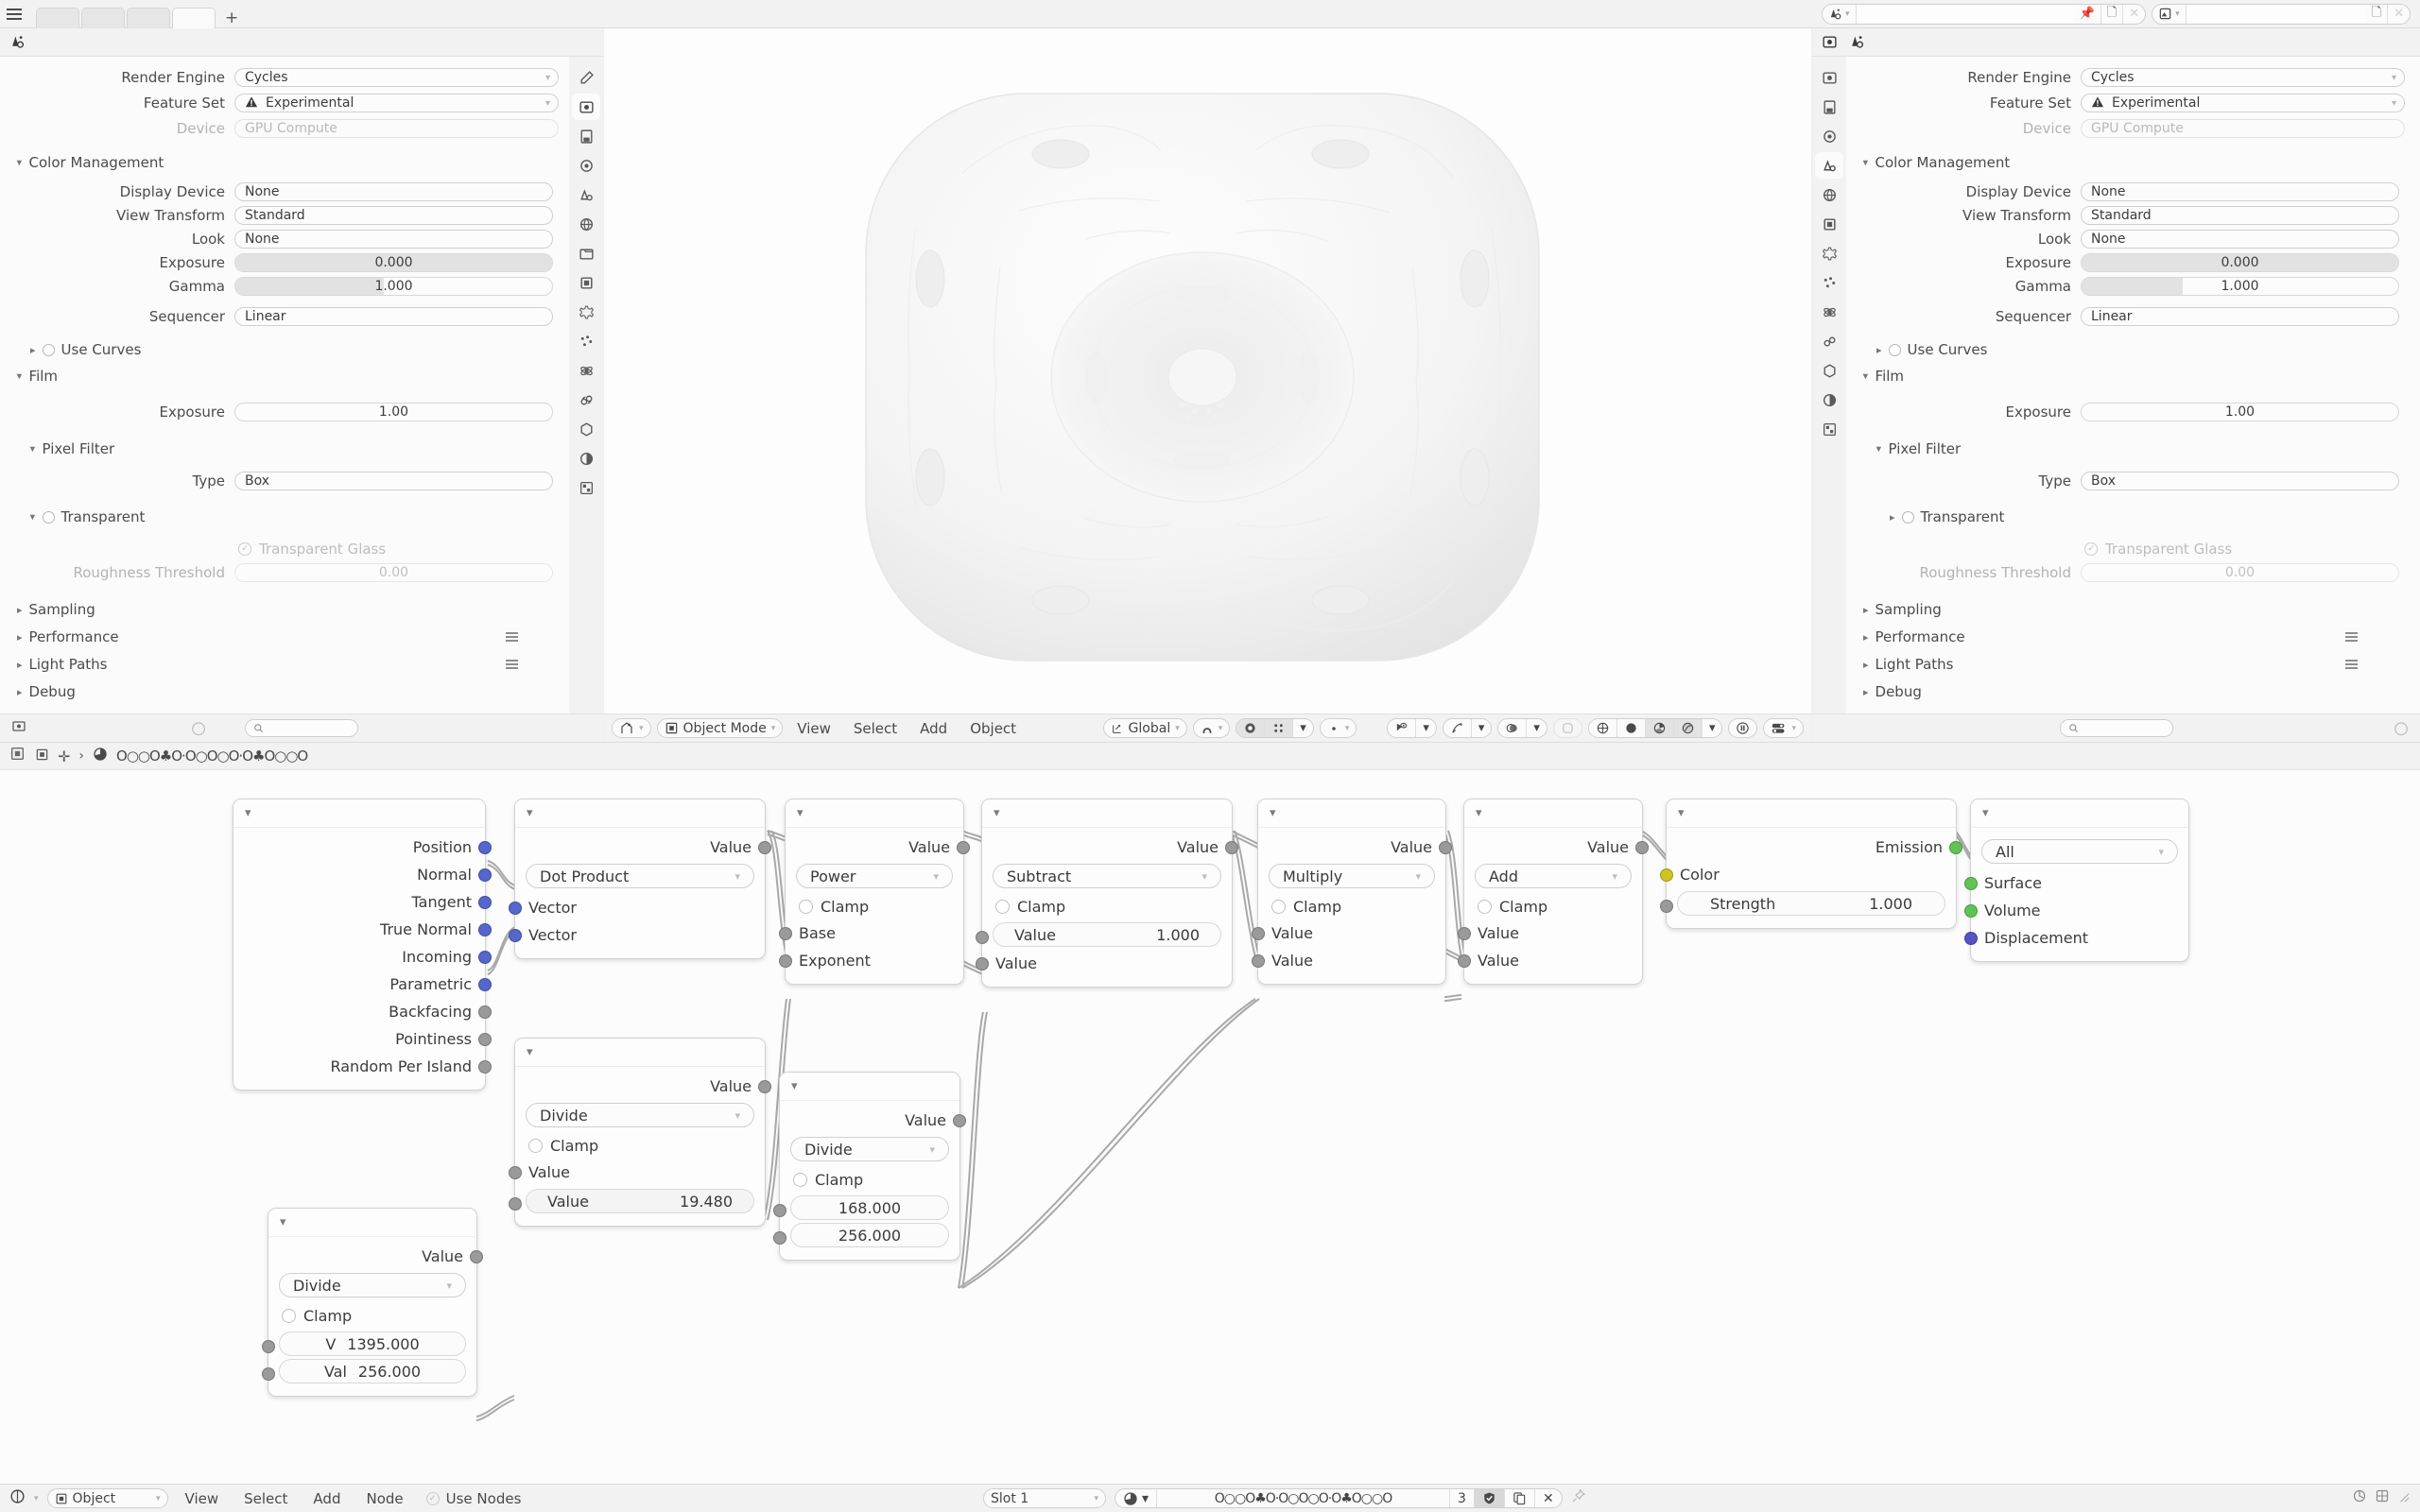 The width and height of the screenshot is (2420, 1512). What do you see at coordinates (1857, 42) in the screenshot?
I see `render-properties-icon-right` at bounding box center [1857, 42].